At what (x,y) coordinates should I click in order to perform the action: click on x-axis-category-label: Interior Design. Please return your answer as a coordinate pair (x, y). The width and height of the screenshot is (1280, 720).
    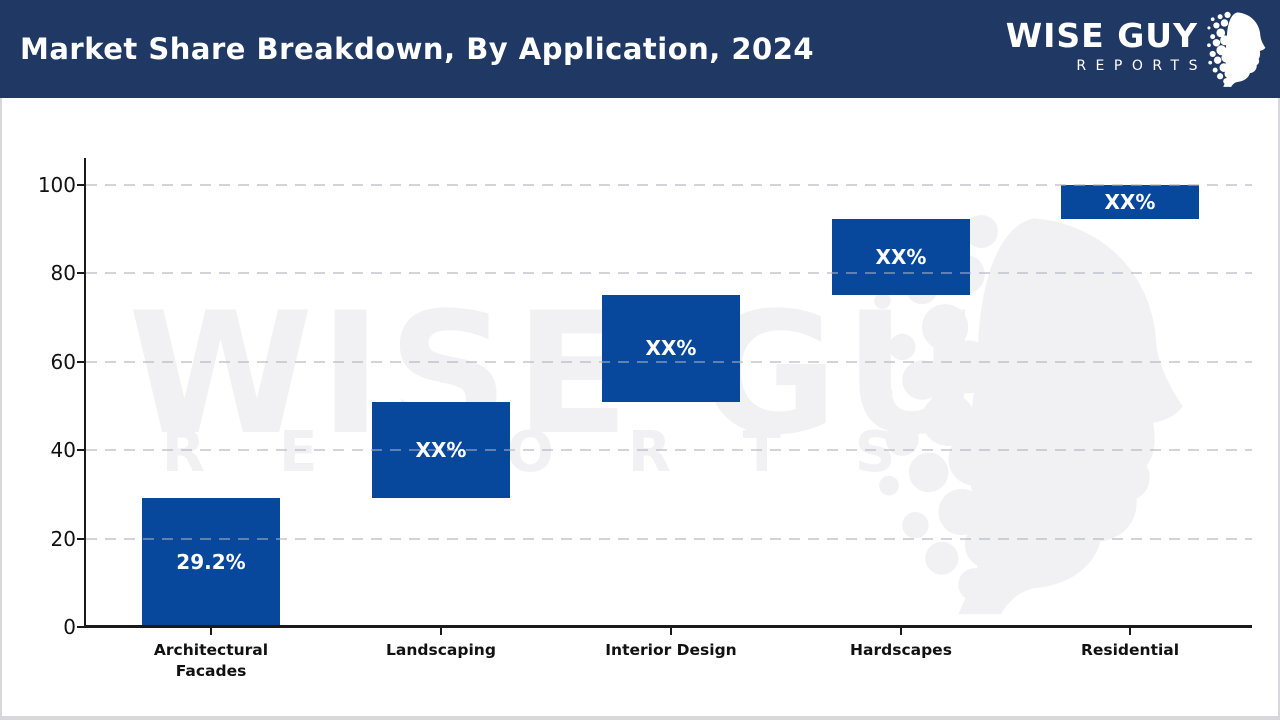
    Looking at the image, I should click on (671, 650).